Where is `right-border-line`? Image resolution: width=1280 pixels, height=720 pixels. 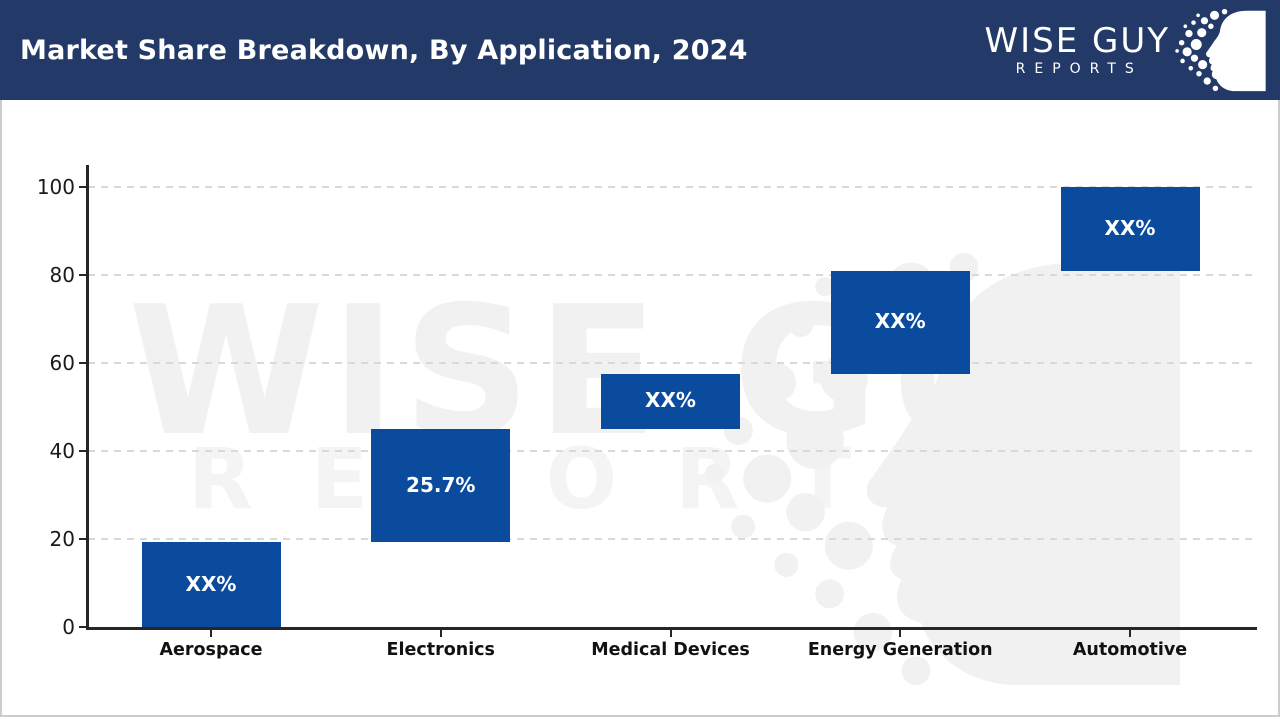 right-border-line is located at coordinates (1279, 408).